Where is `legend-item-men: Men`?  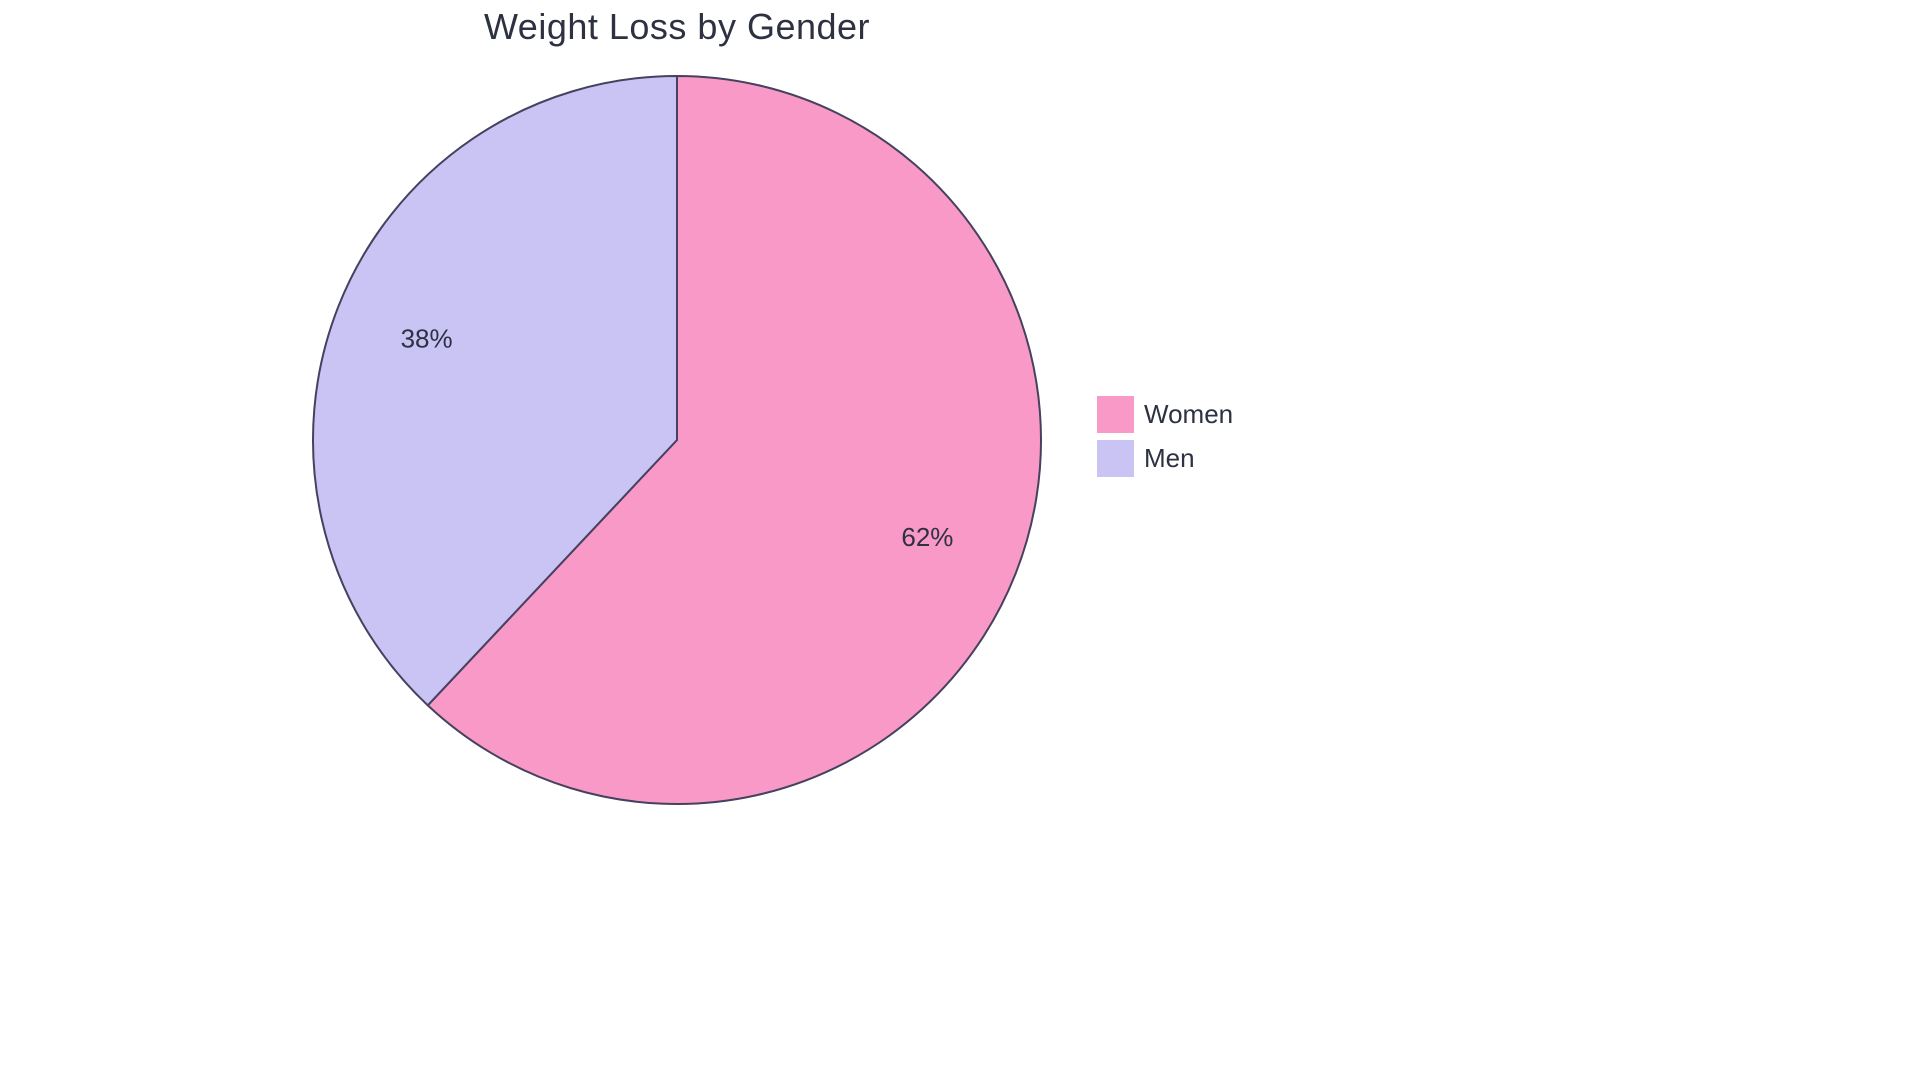 legend-item-men: Men is located at coordinates (1165, 458).